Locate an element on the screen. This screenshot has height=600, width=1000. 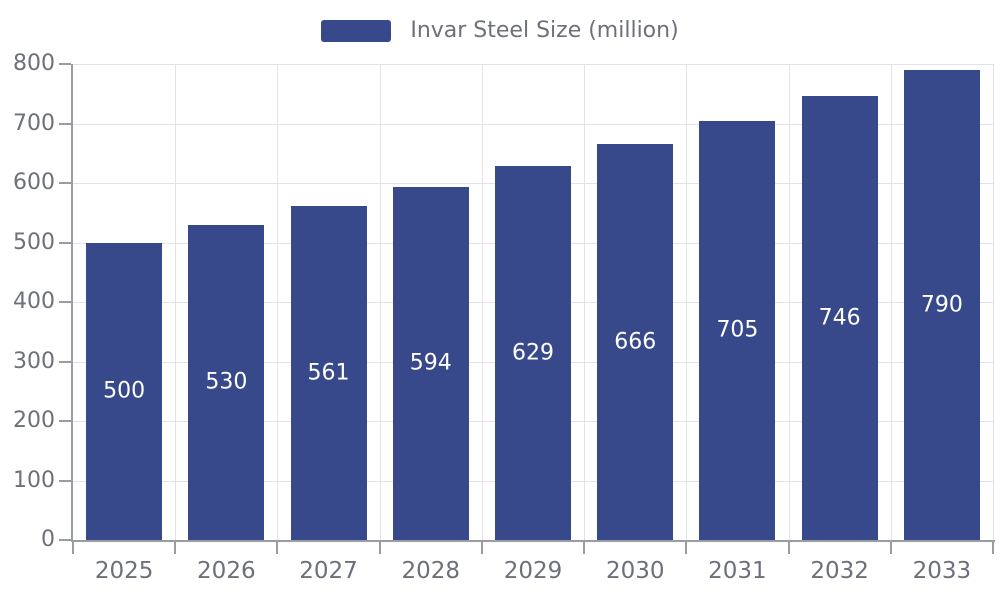
x-axis-label-2026: 2026 is located at coordinates (226, 571).